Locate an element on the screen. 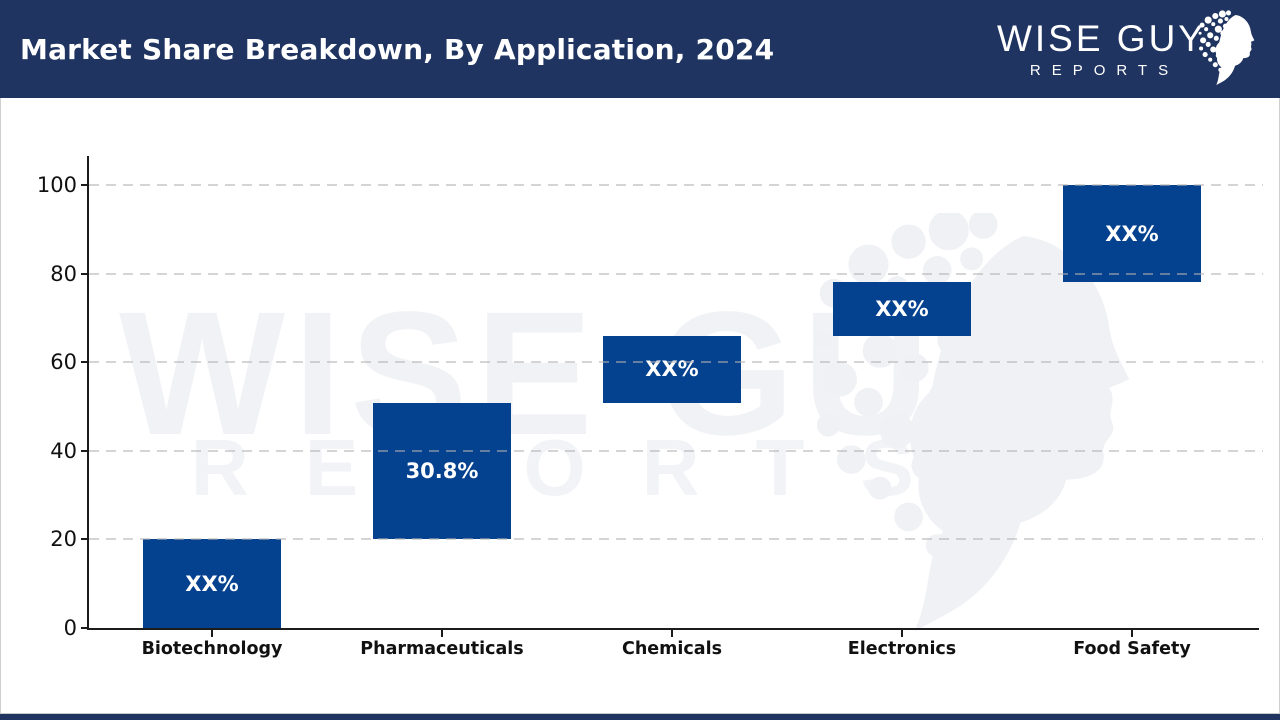 The image size is (1280, 720). y-tick-label: 100 is located at coordinates (56, 185).